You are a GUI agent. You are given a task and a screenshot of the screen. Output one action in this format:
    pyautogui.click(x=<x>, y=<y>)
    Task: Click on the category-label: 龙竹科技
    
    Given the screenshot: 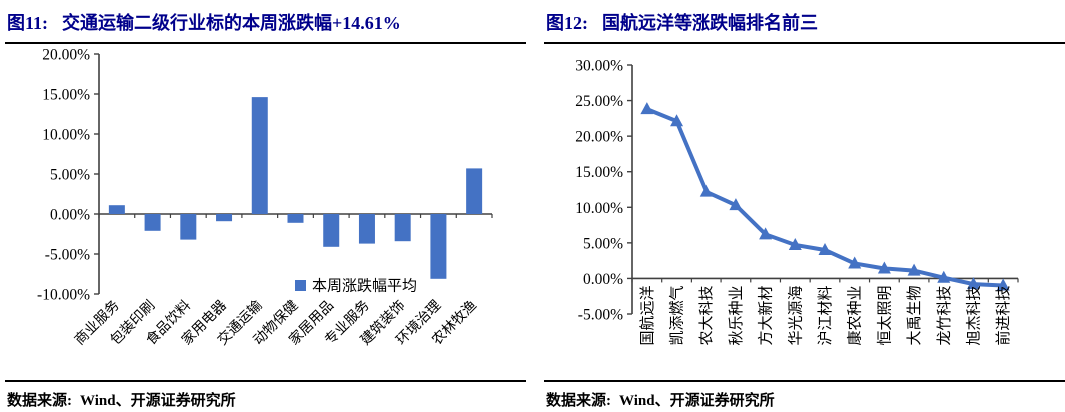 What is the action you would take?
    pyautogui.click(x=944, y=315)
    